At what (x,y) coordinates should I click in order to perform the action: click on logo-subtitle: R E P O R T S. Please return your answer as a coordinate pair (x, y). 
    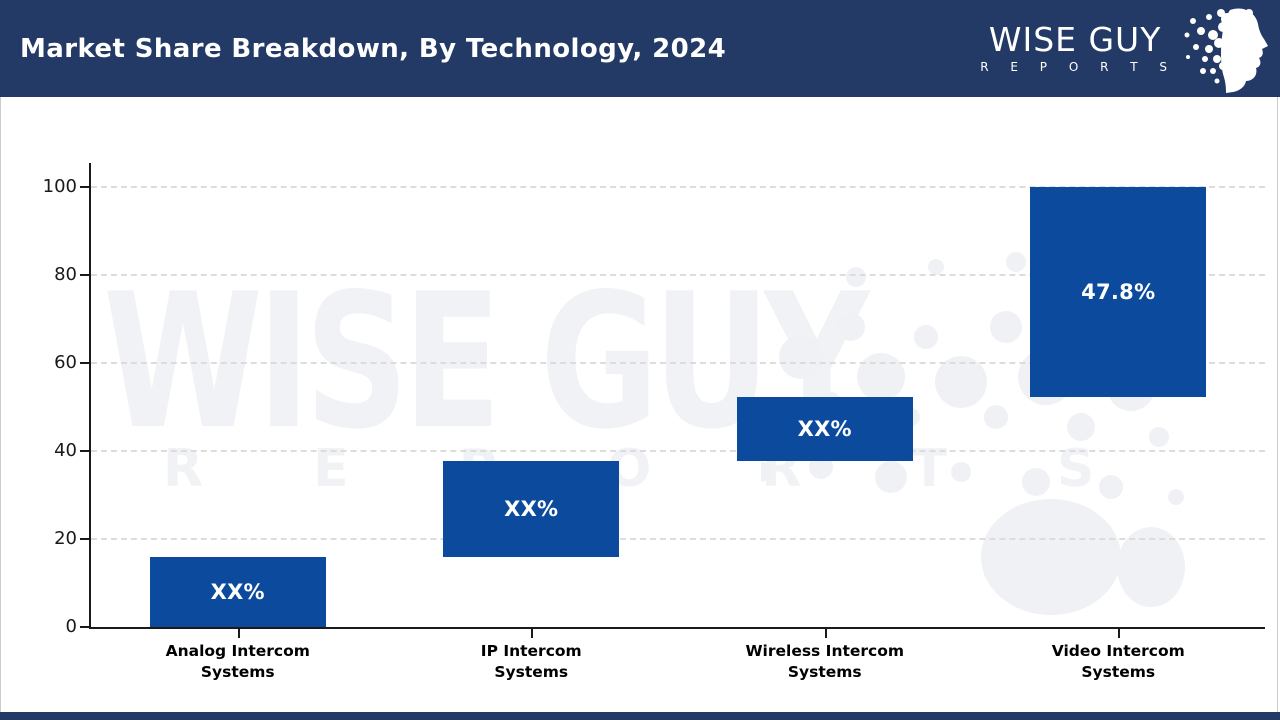
    Looking at the image, I should click on (1078, 66).